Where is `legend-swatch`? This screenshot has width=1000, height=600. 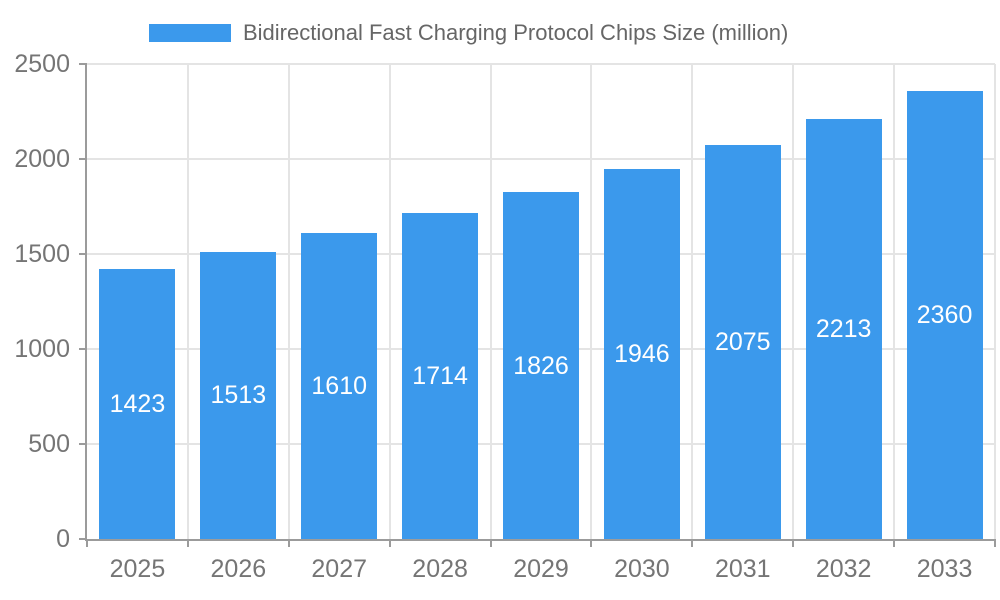
legend-swatch is located at coordinates (190, 33).